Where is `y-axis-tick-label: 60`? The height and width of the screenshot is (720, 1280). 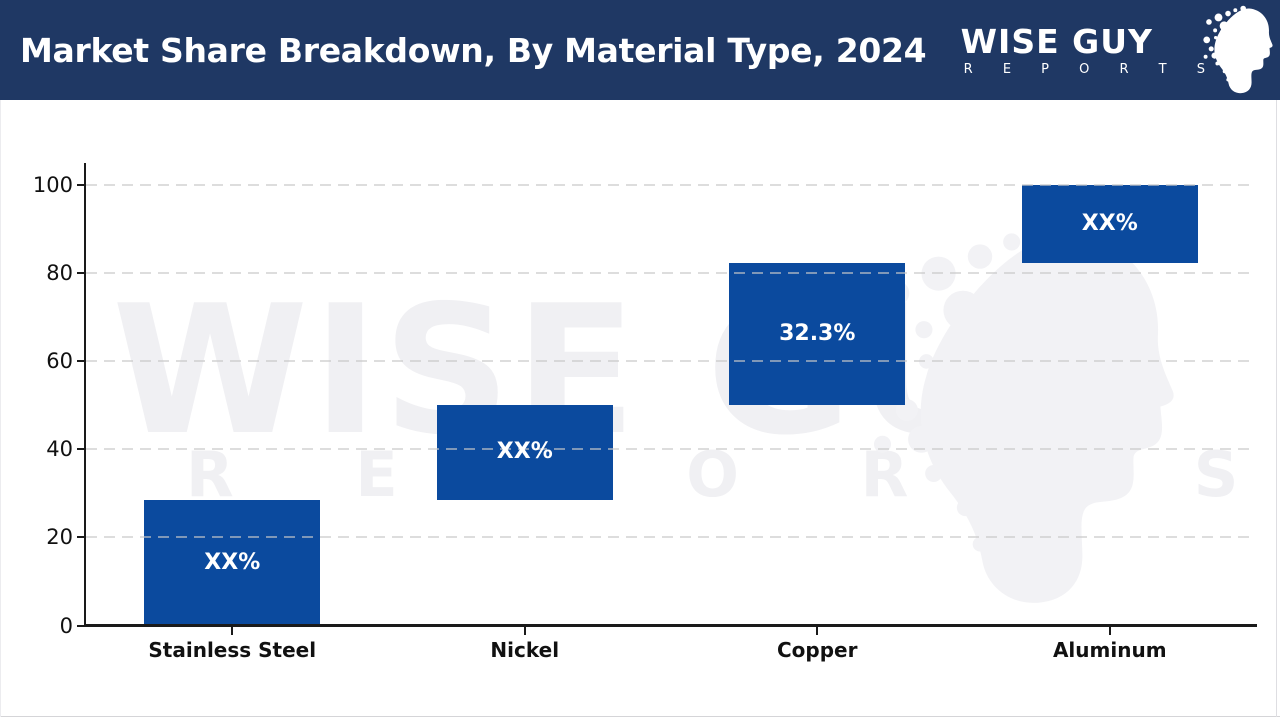
y-axis-tick-label: 60 is located at coordinates (59, 361).